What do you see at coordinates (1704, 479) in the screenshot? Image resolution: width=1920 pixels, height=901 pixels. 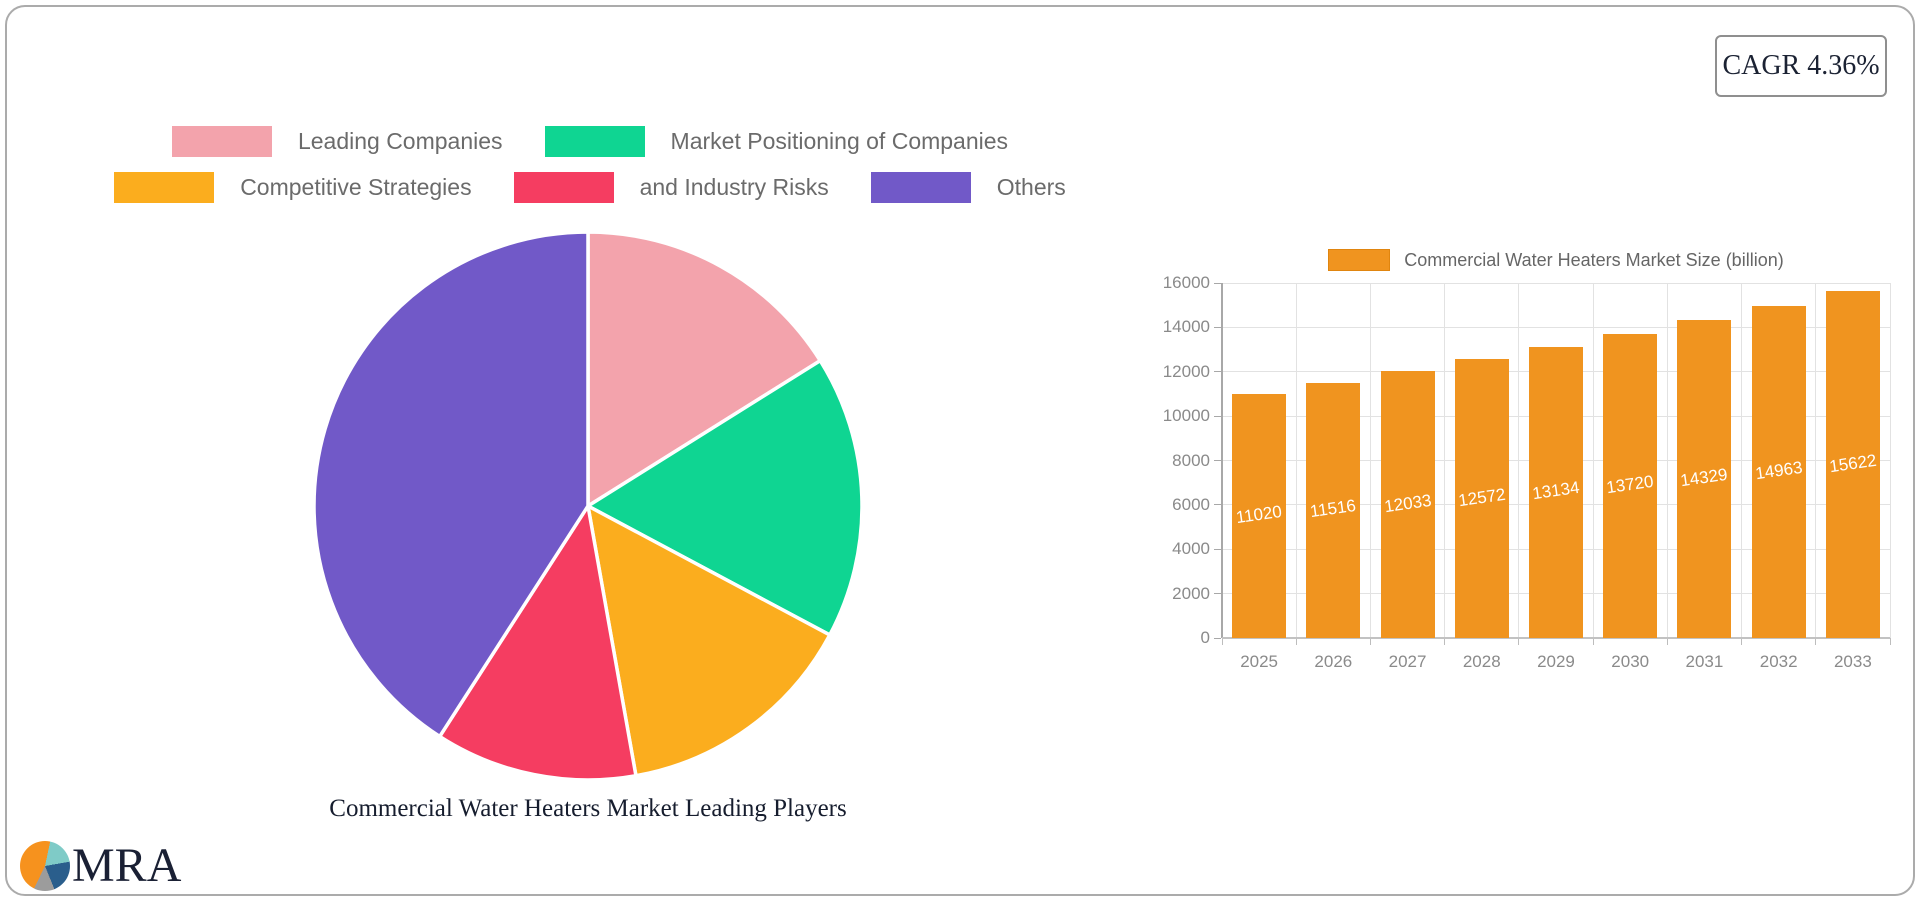 I see `bar-2031` at bounding box center [1704, 479].